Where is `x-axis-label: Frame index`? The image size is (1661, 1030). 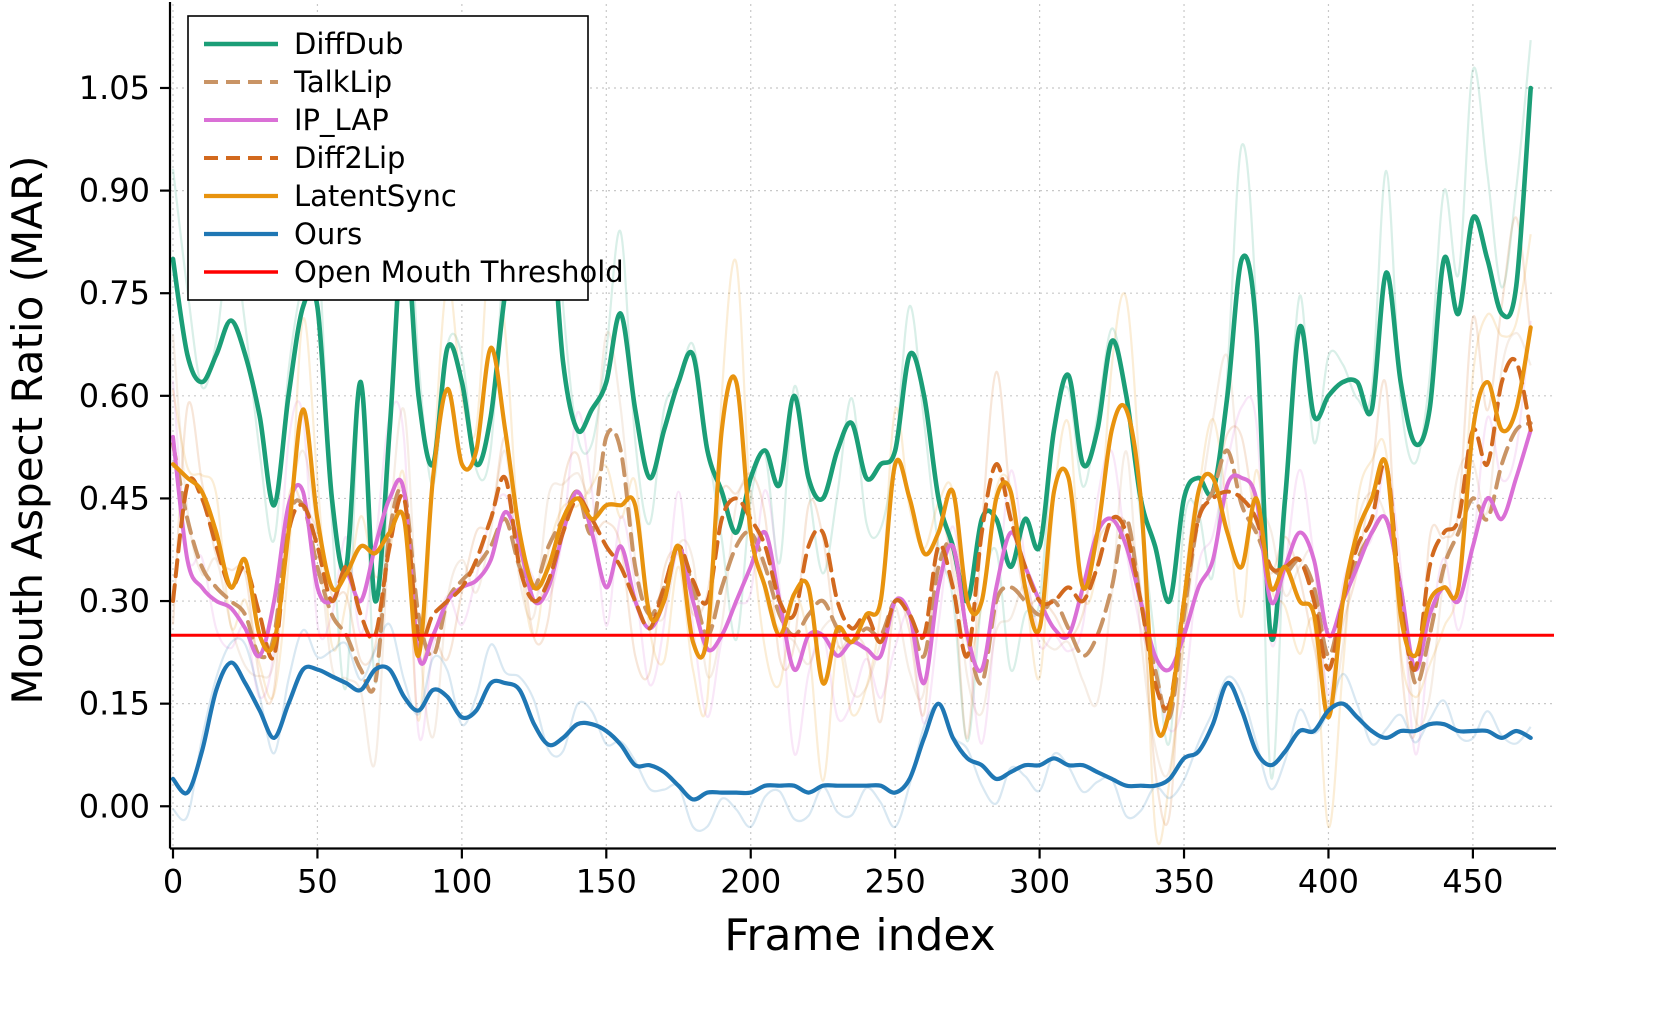 x-axis-label: Frame index is located at coordinates (859, 935).